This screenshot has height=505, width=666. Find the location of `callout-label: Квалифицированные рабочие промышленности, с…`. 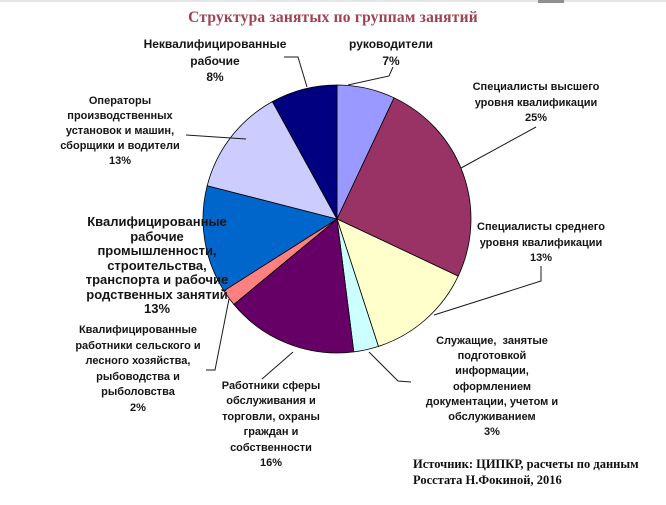

callout-label: Квалифицированные рабочие промышленности, с… is located at coordinates (157, 265).